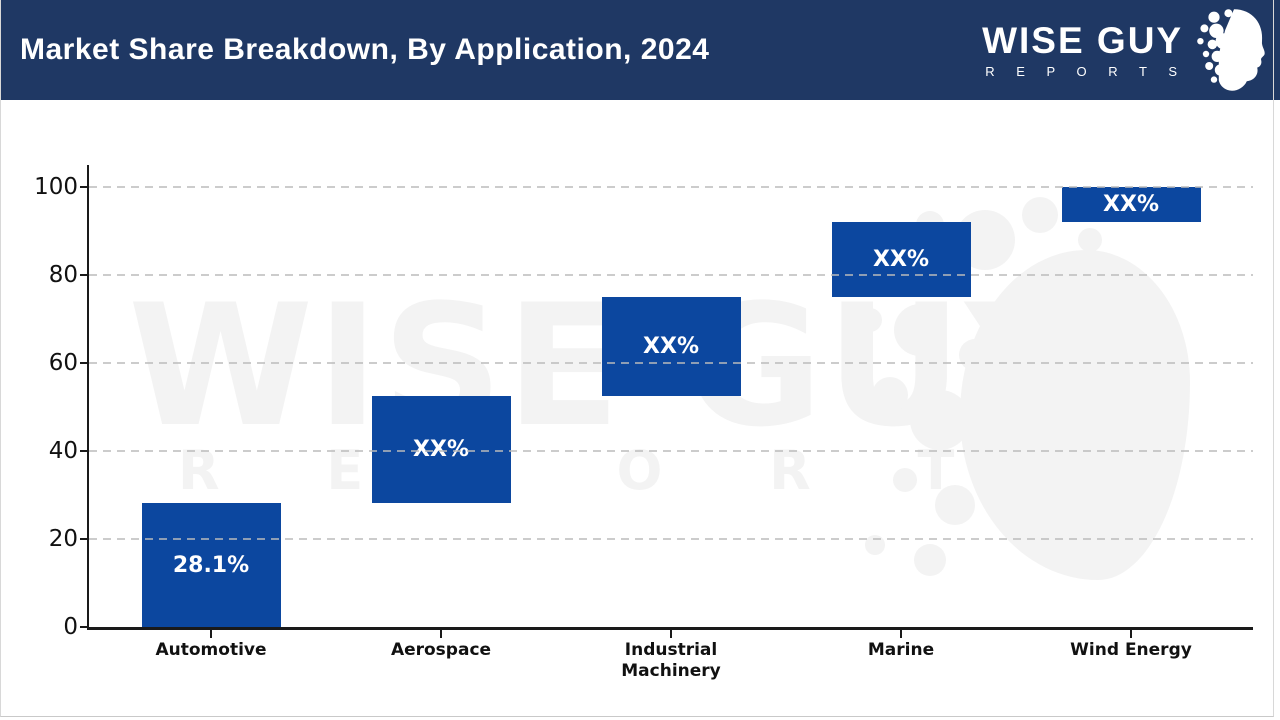 Image resolution: width=1280 pixels, height=720 pixels. I want to click on y-tick-label-0: 0, so click(70, 627).